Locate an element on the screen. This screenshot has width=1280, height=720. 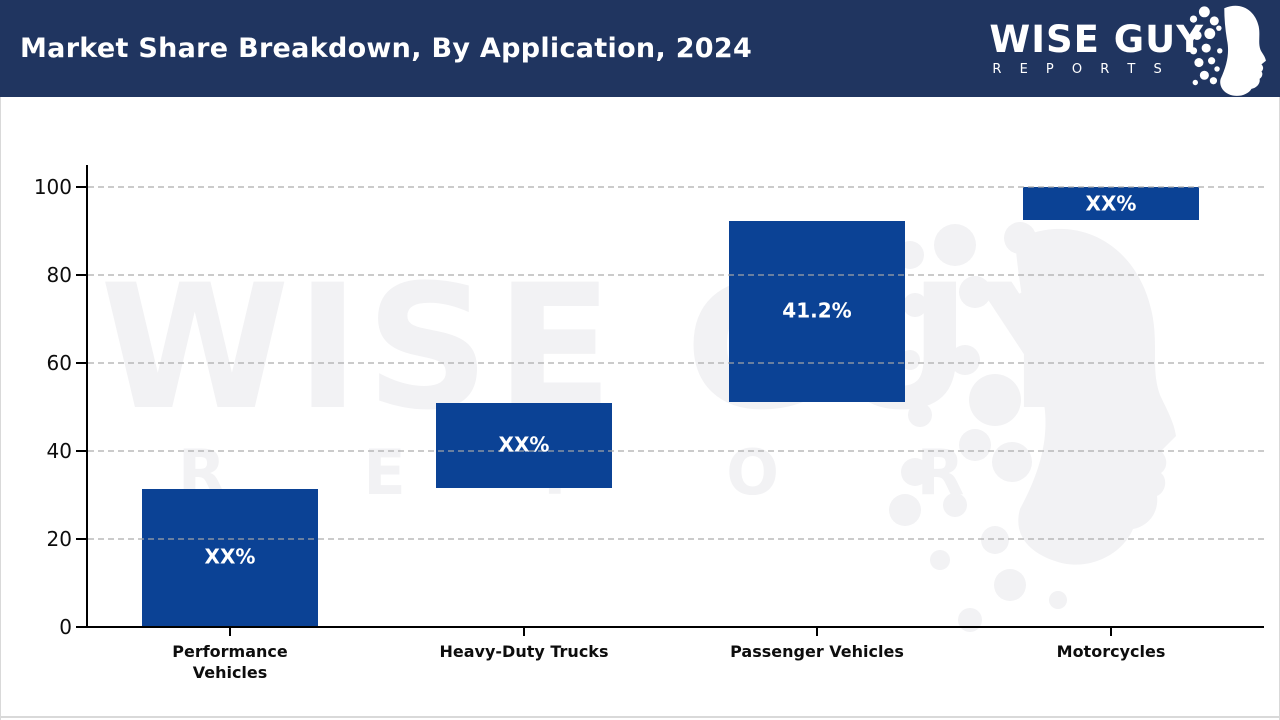
bar-value-label: 41.2% is located at coordinates (817, 310).